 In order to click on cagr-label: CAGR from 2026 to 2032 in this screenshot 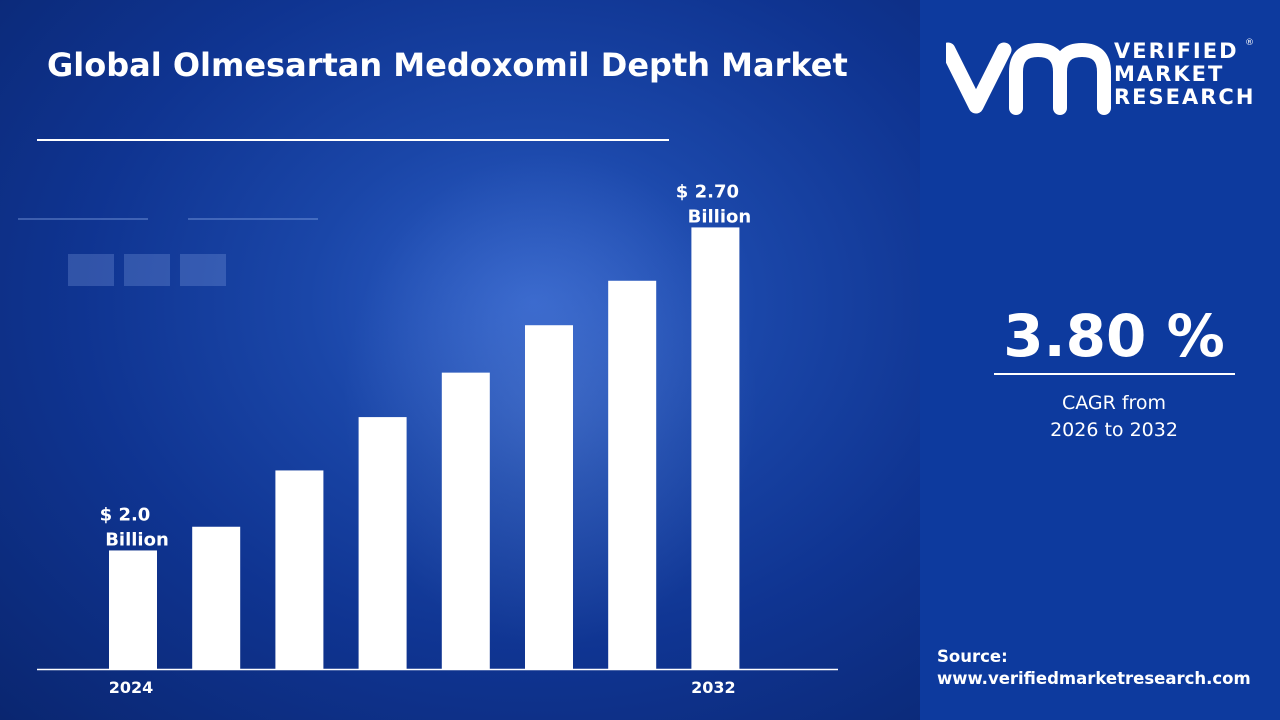, I will do `click(1100, 417)`.